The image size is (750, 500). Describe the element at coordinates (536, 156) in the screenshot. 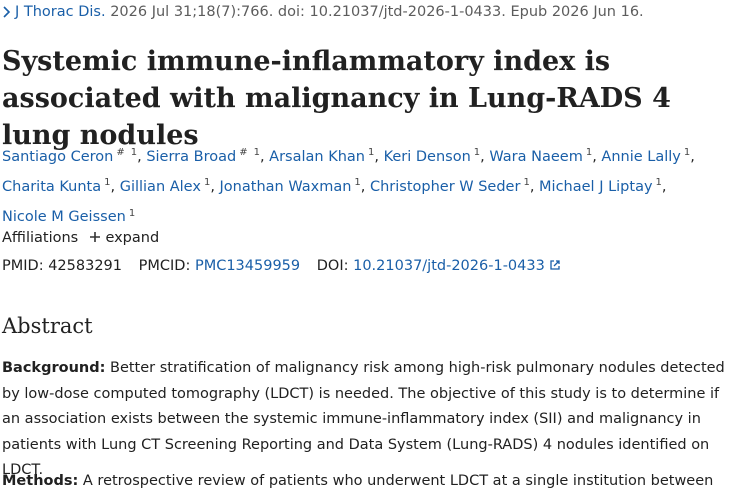

I see `author-name: Wara Naeem` at that location.